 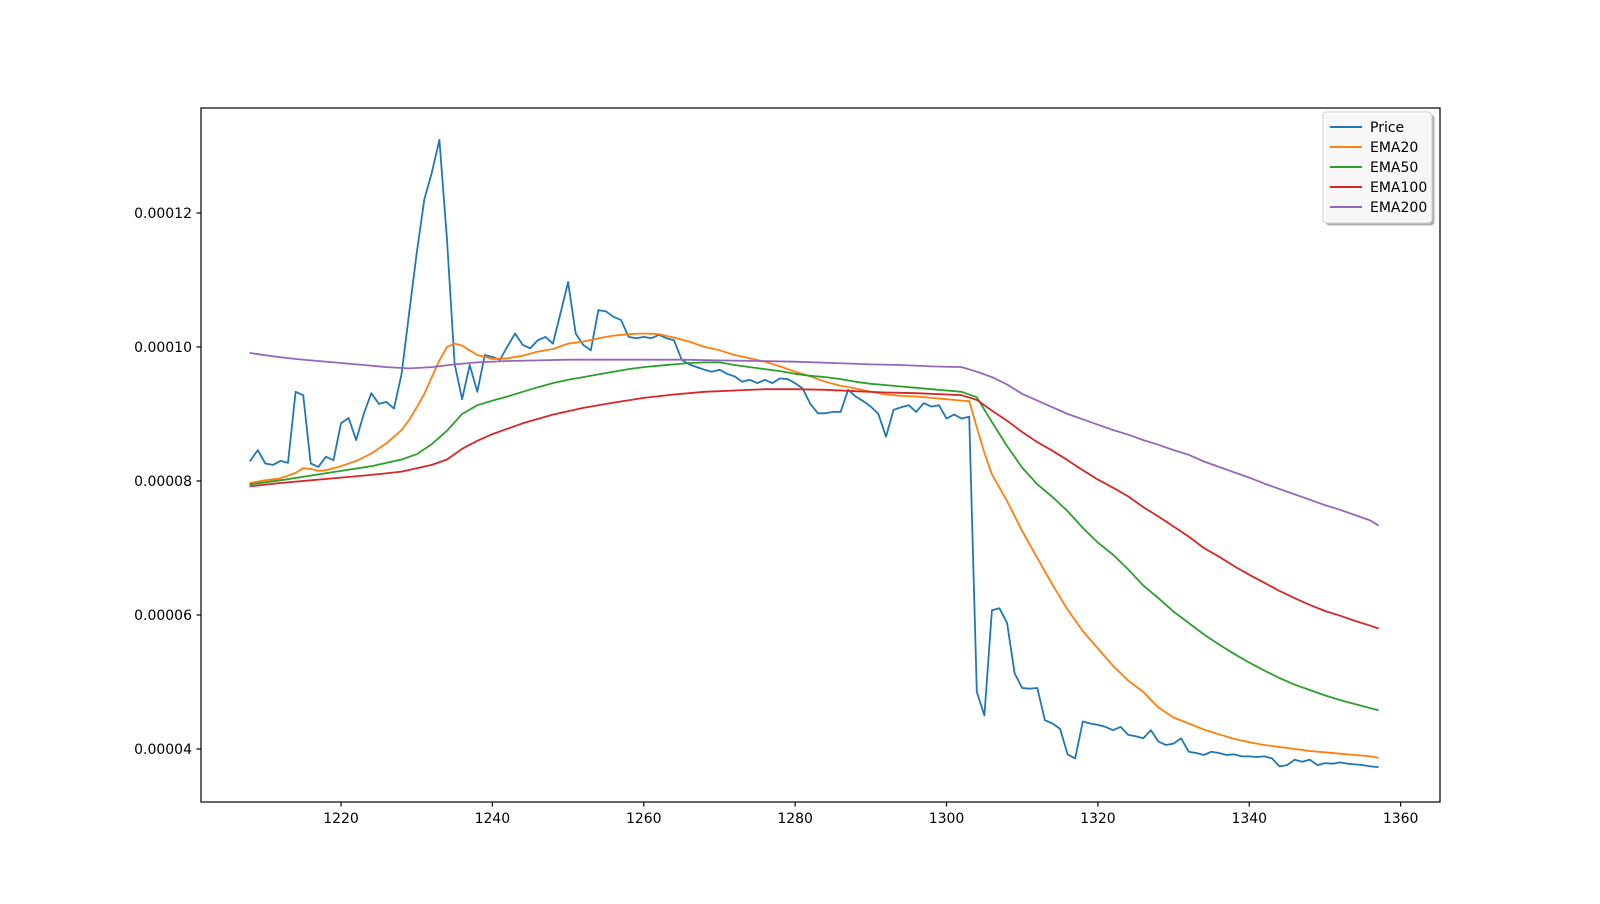 I want to click on y-tick-label: 0.00010, so click(x=163, y=348).